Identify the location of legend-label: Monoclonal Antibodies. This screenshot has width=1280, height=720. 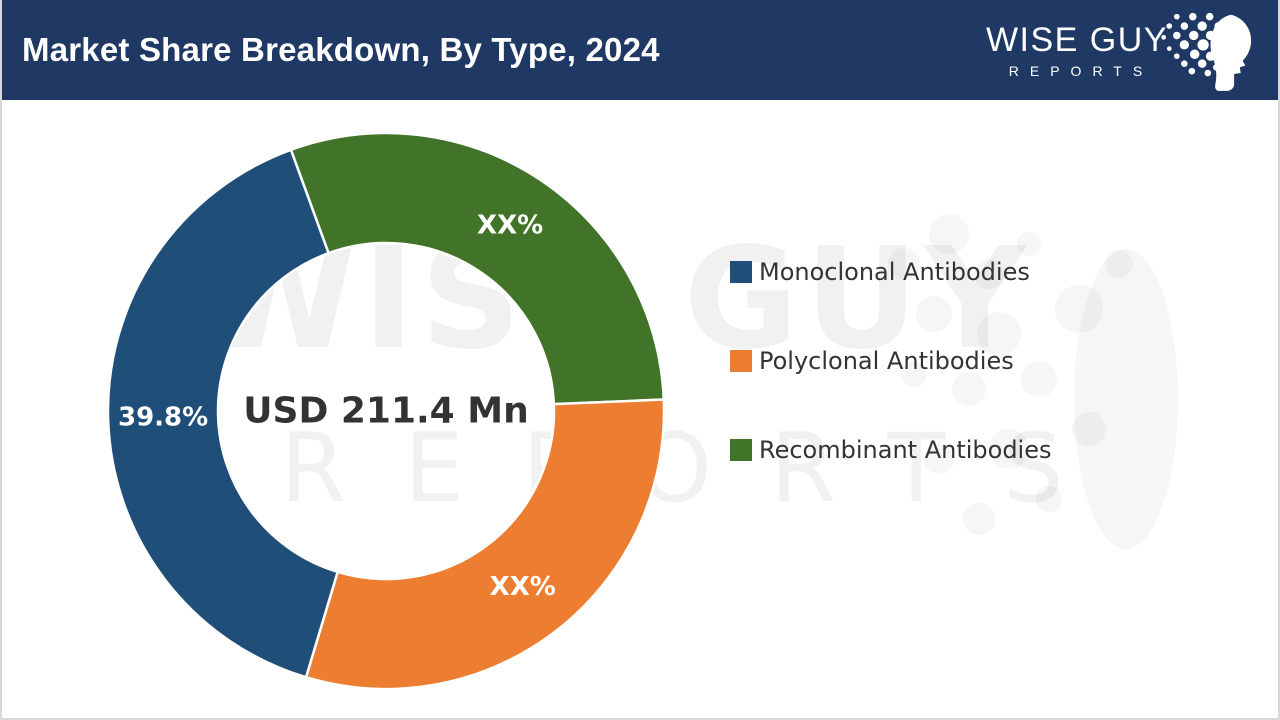
(894, 272).